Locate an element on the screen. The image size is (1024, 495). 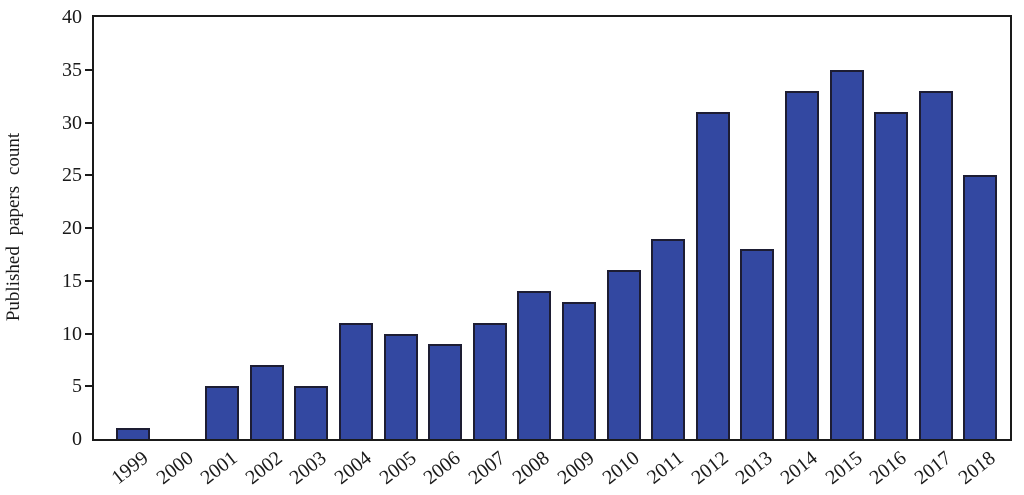
x-tick-label-1999: 1999 is located at coordinates (130, 468).